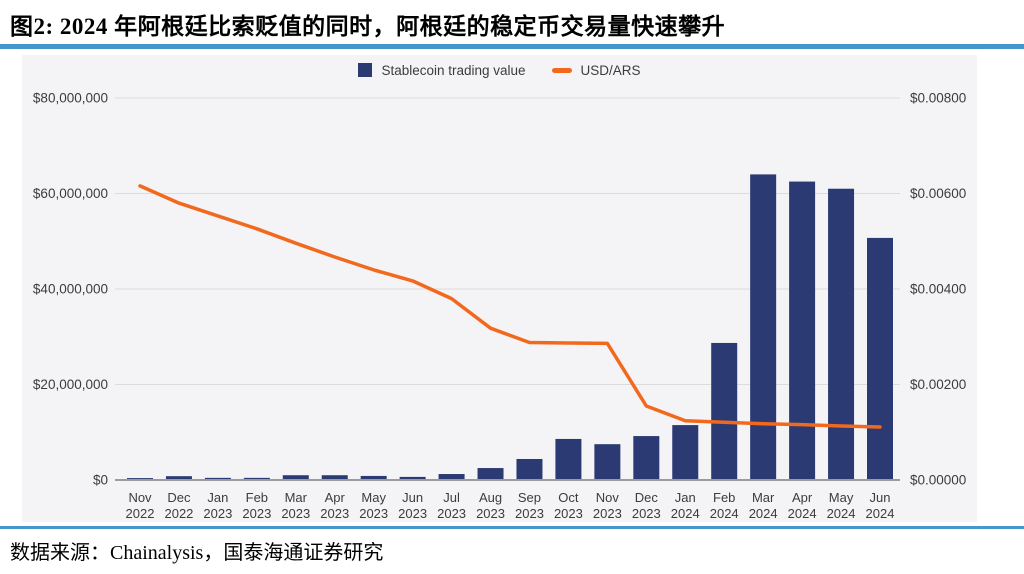 The height and width of the screenshot is (574, 1024). Describe the element at coordinates (938, 193) in the screenshot. I see `right-tick-label: $0.00600` at that location.